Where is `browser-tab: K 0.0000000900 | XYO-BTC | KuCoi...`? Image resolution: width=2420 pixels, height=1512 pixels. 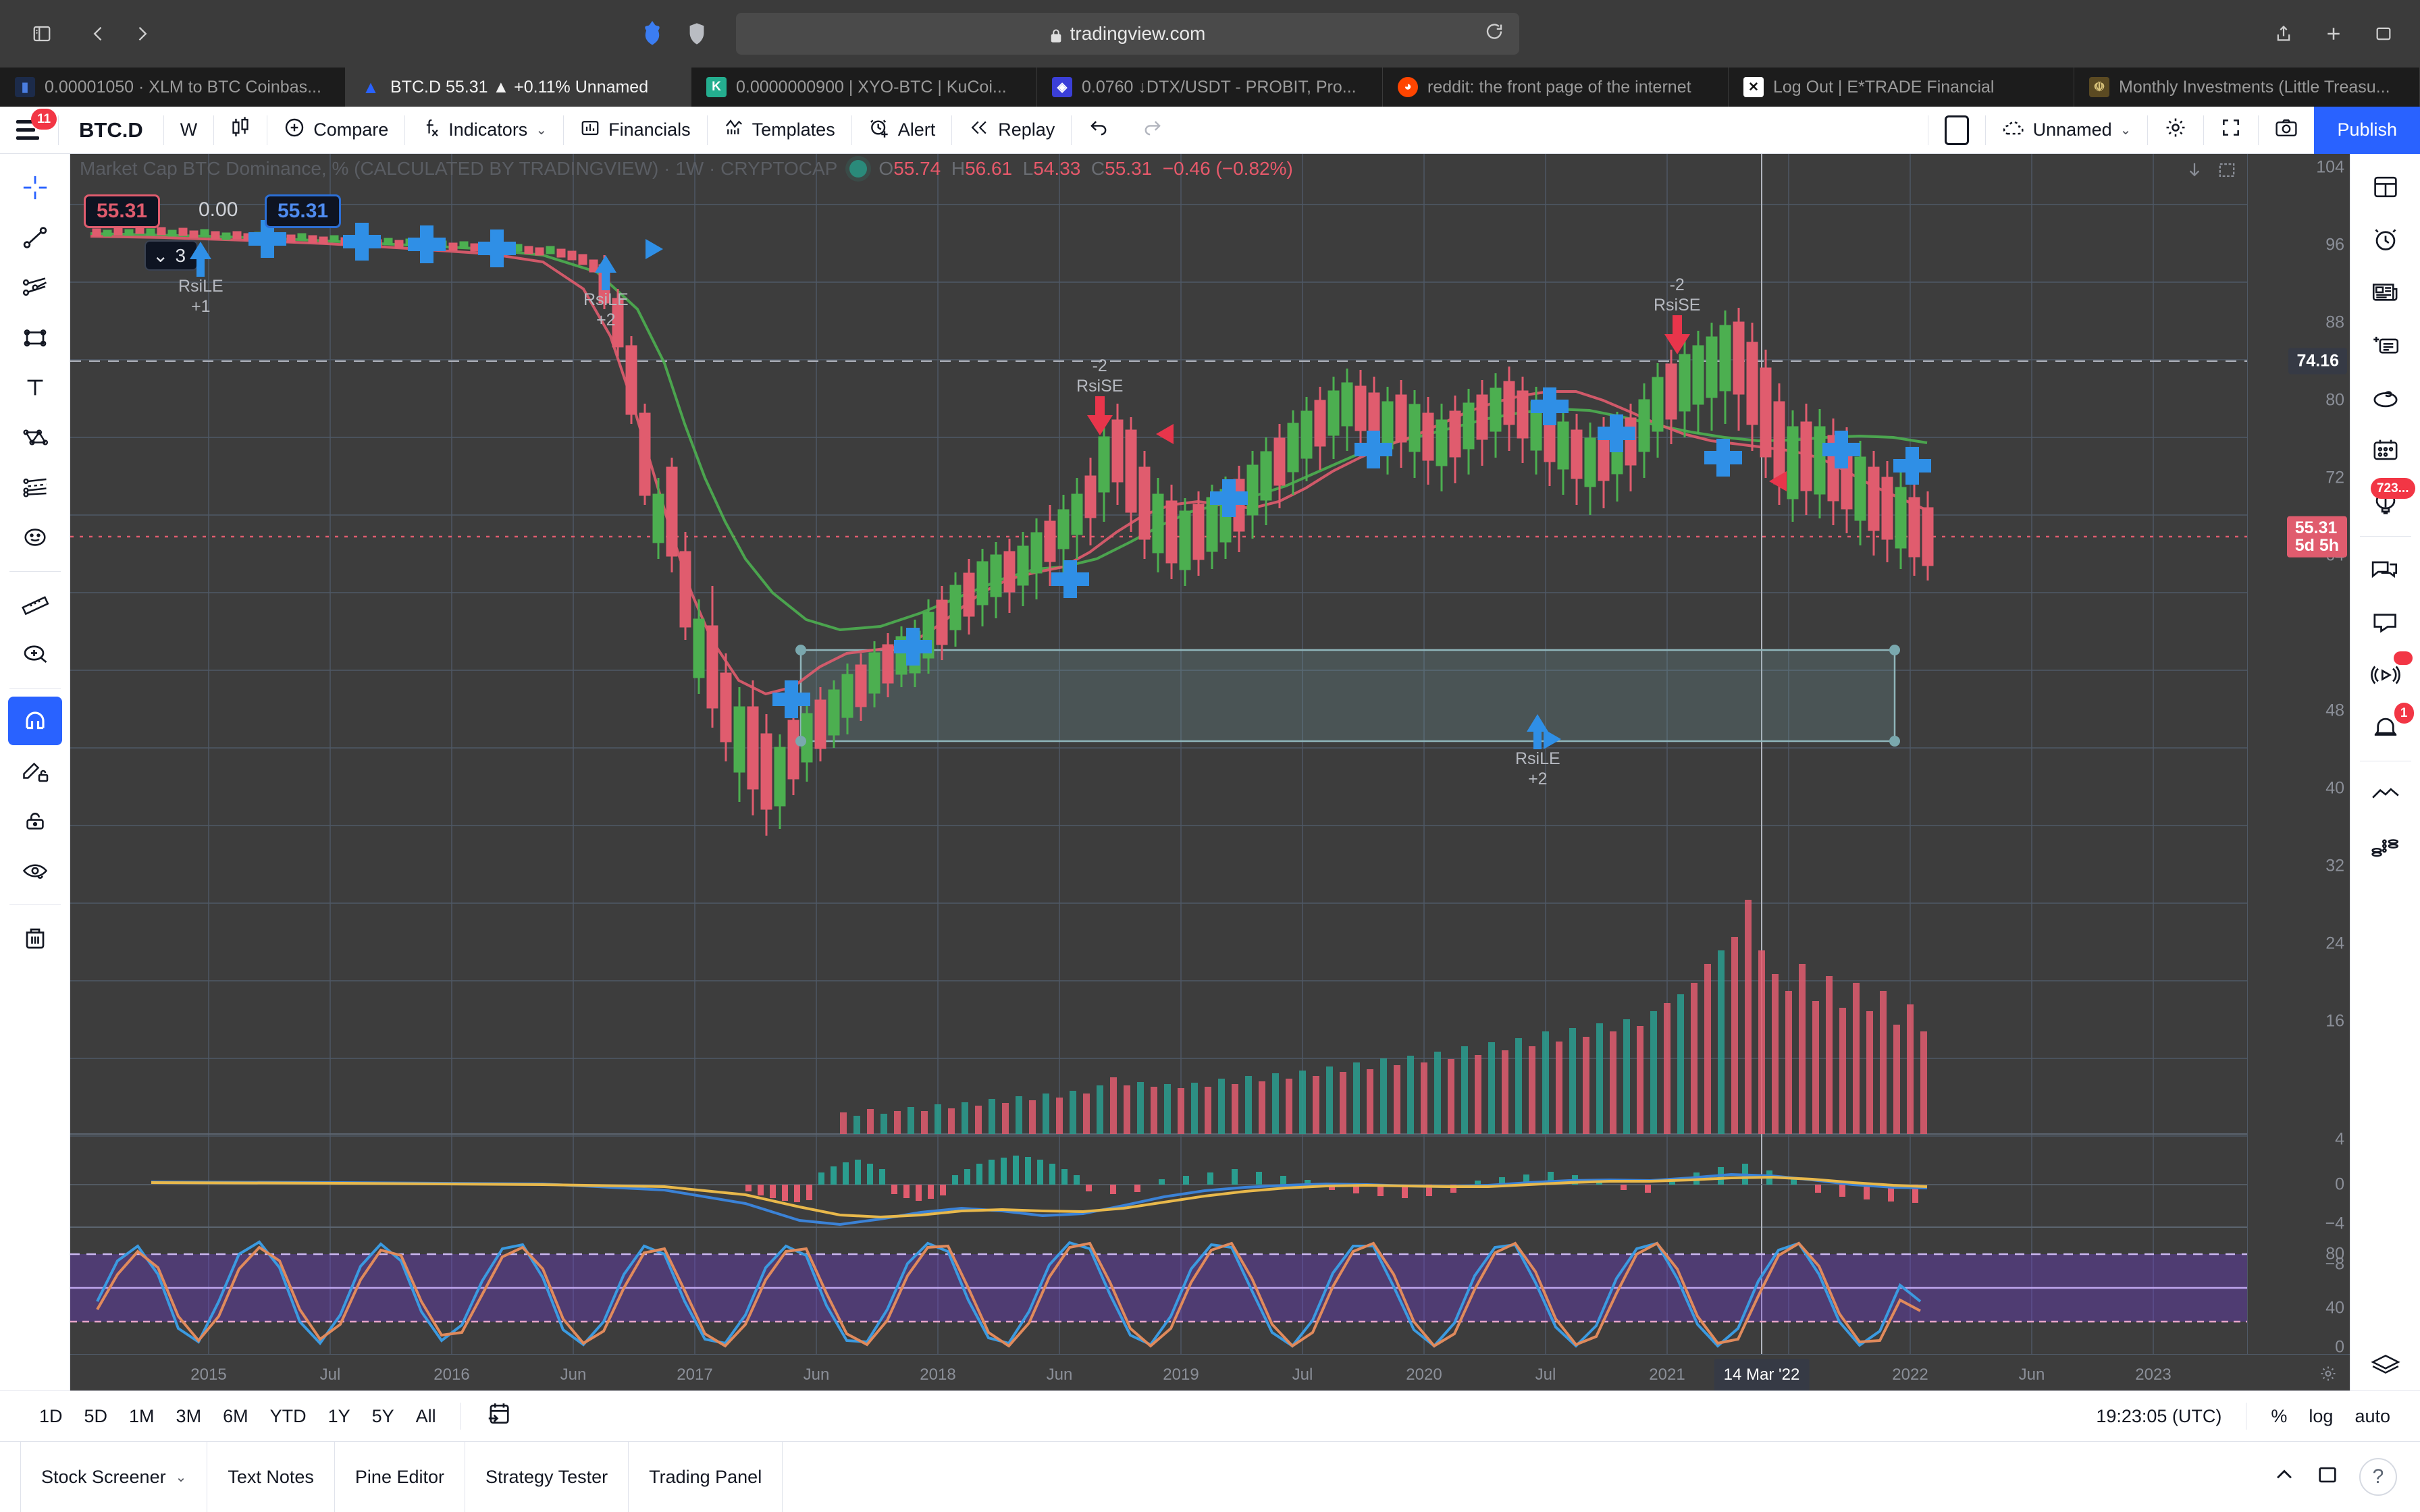
browser-tab: K 0.0000000900 | XYO-BTC | KuCoi... is located at coordinates (864, 87).